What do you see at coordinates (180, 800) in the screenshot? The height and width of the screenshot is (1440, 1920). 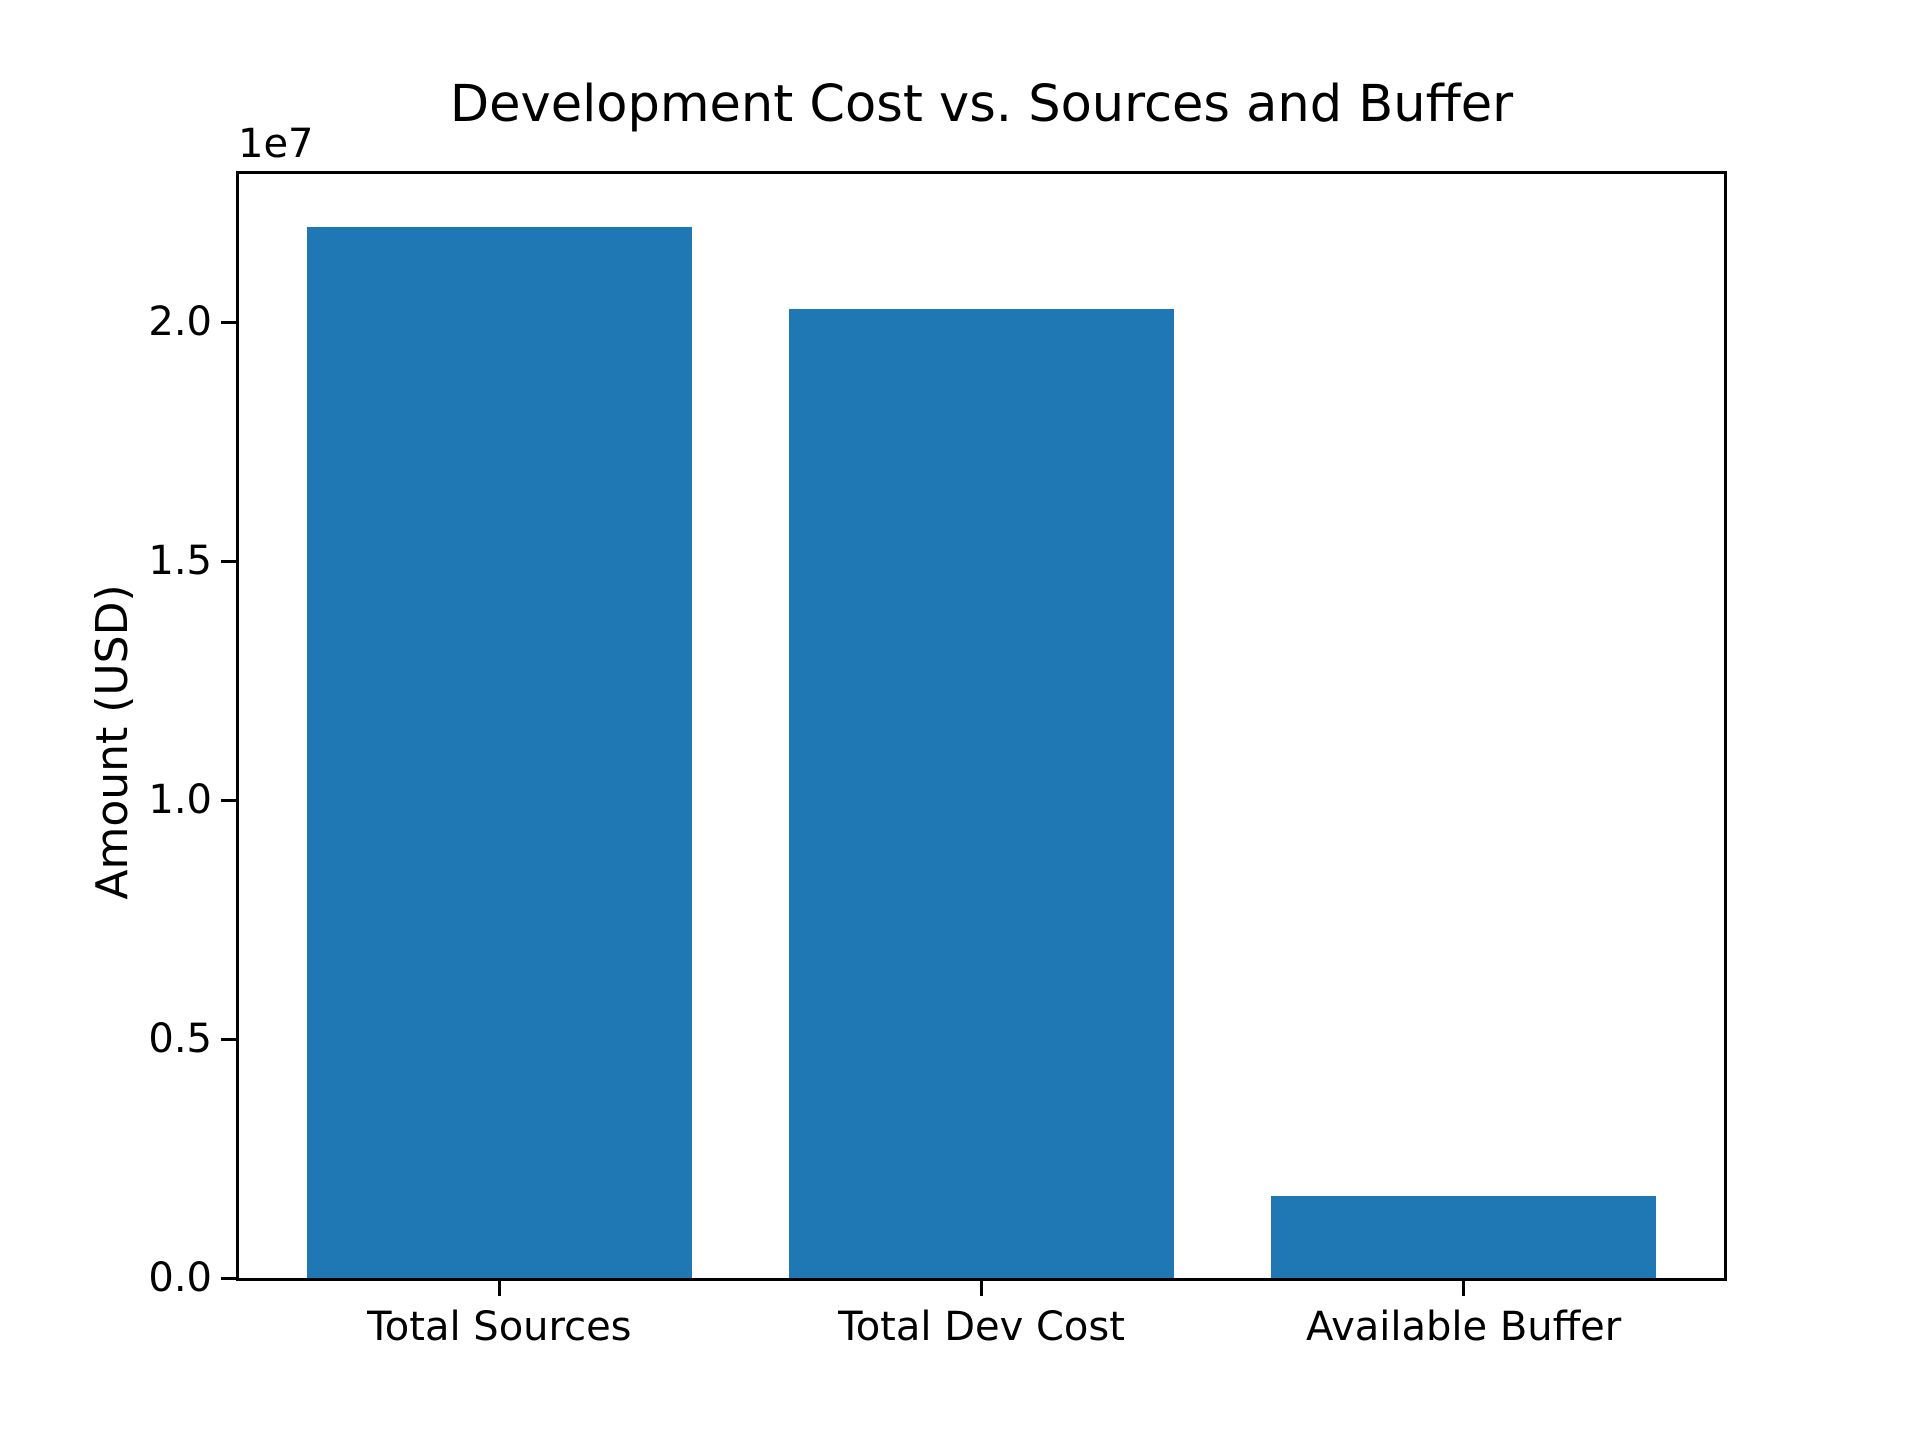 I see `y-tick-label: 1.0` at bounding box center [180, 800].